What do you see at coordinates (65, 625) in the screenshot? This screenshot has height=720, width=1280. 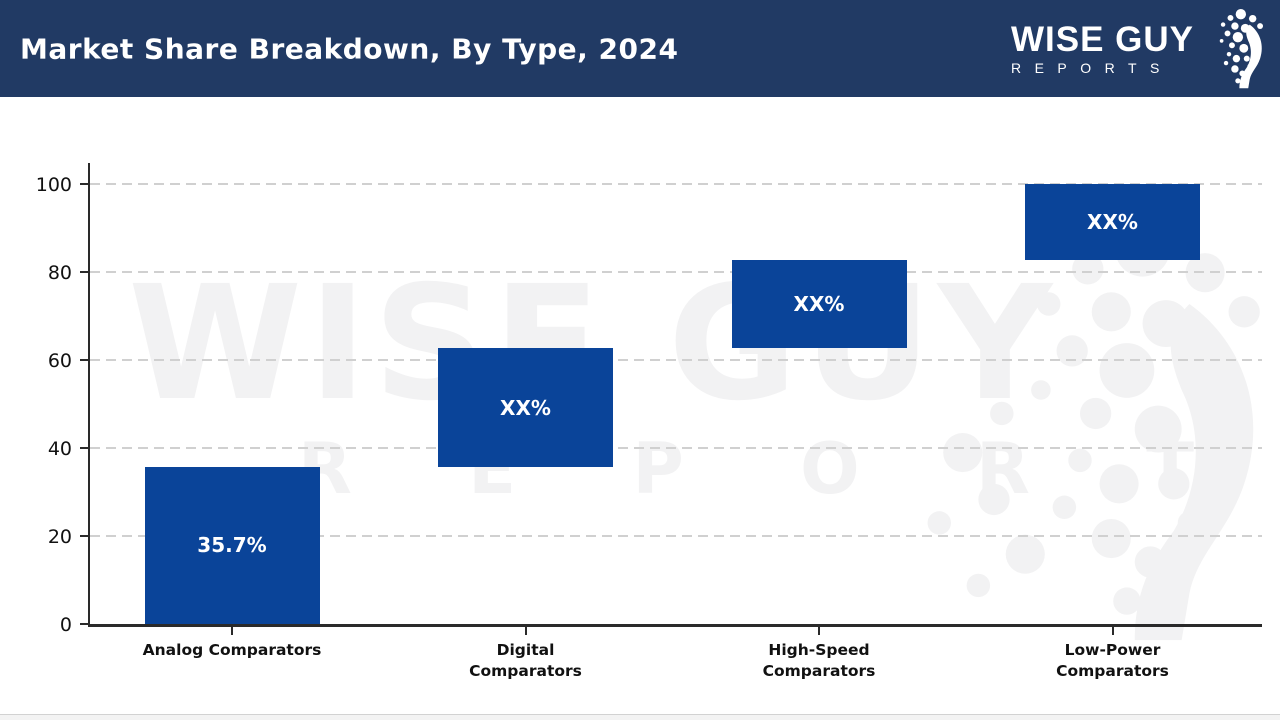 I see `y-tick-label: 0` at bounding box center [65, 625].